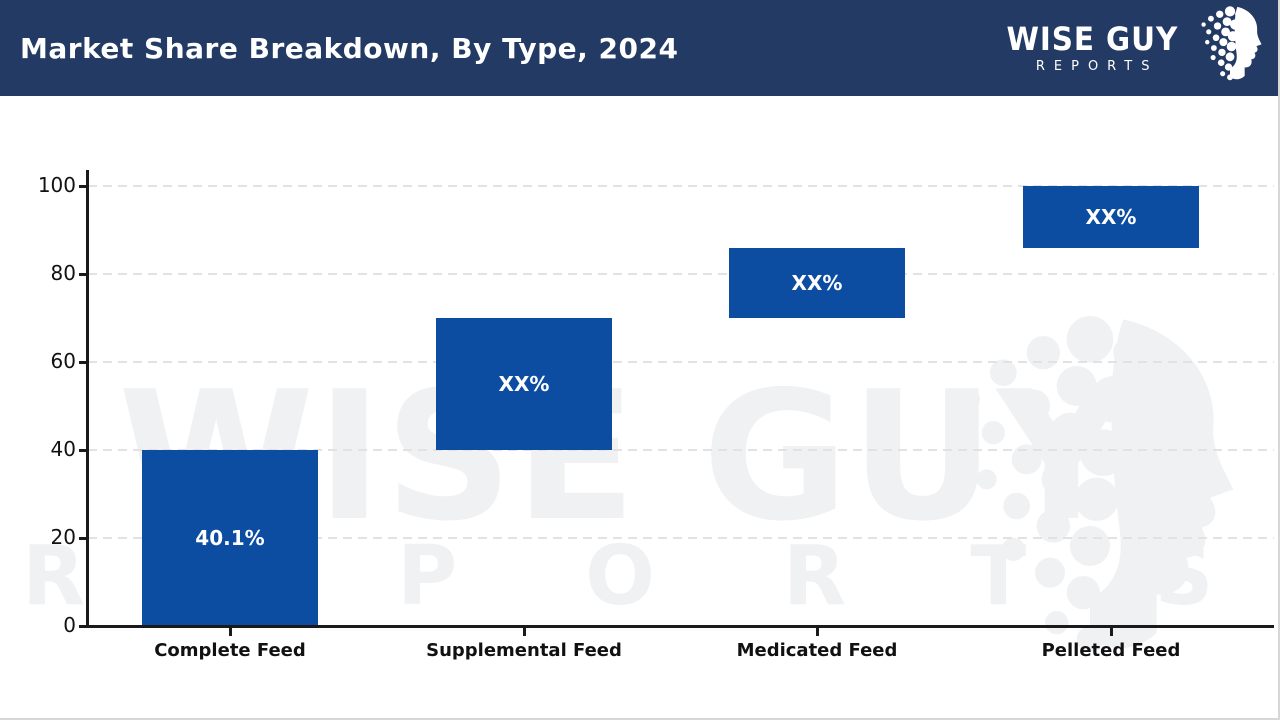 This screenshot has height=720, width=1280. I want to click on x-tick-label: Complete Feed, so click(230, 650).